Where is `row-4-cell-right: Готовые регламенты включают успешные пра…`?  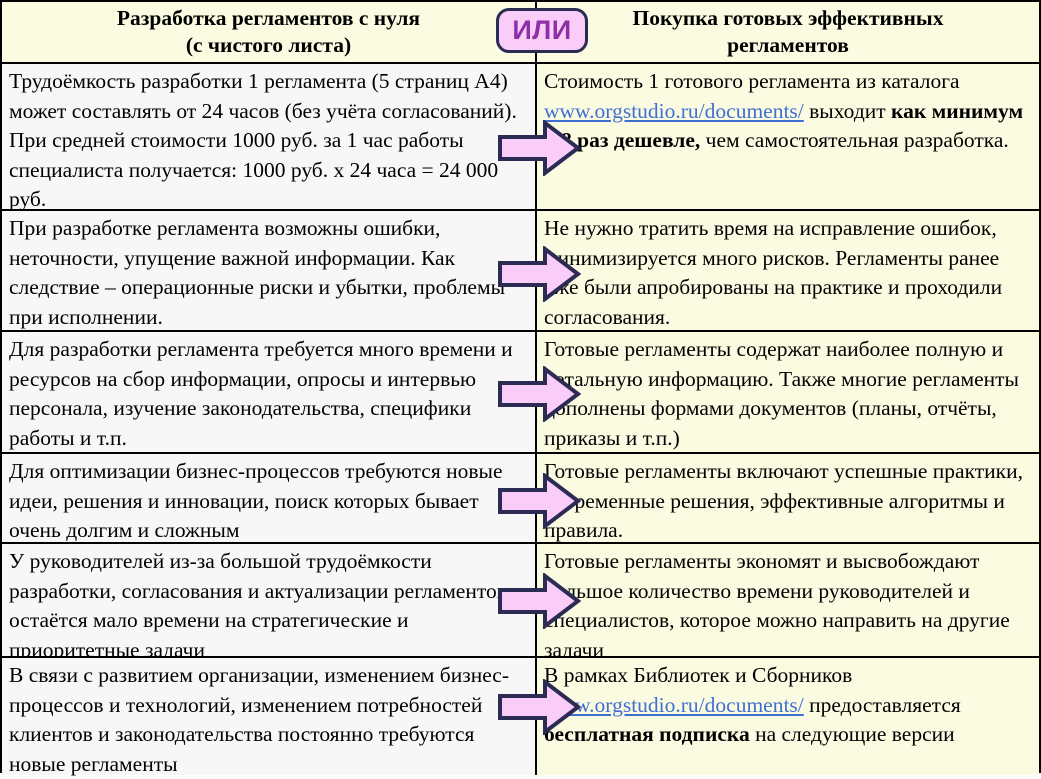
row-4-cell-right: Готовые регламенты включают успешные пра… is located at coordinates (788, 498).